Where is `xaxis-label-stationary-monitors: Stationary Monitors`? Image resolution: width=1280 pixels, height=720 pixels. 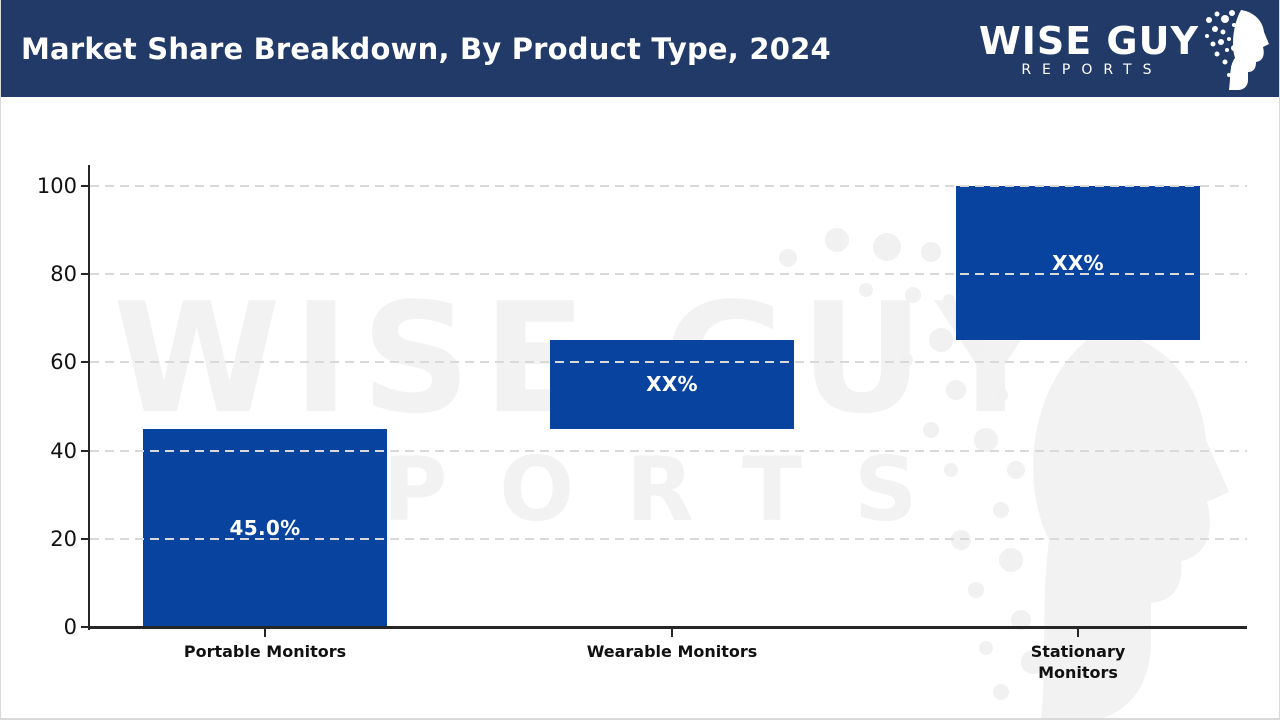 xaxis-label-stationary-monitors: Stationary Monitors is located at coordinates (1078, 662).